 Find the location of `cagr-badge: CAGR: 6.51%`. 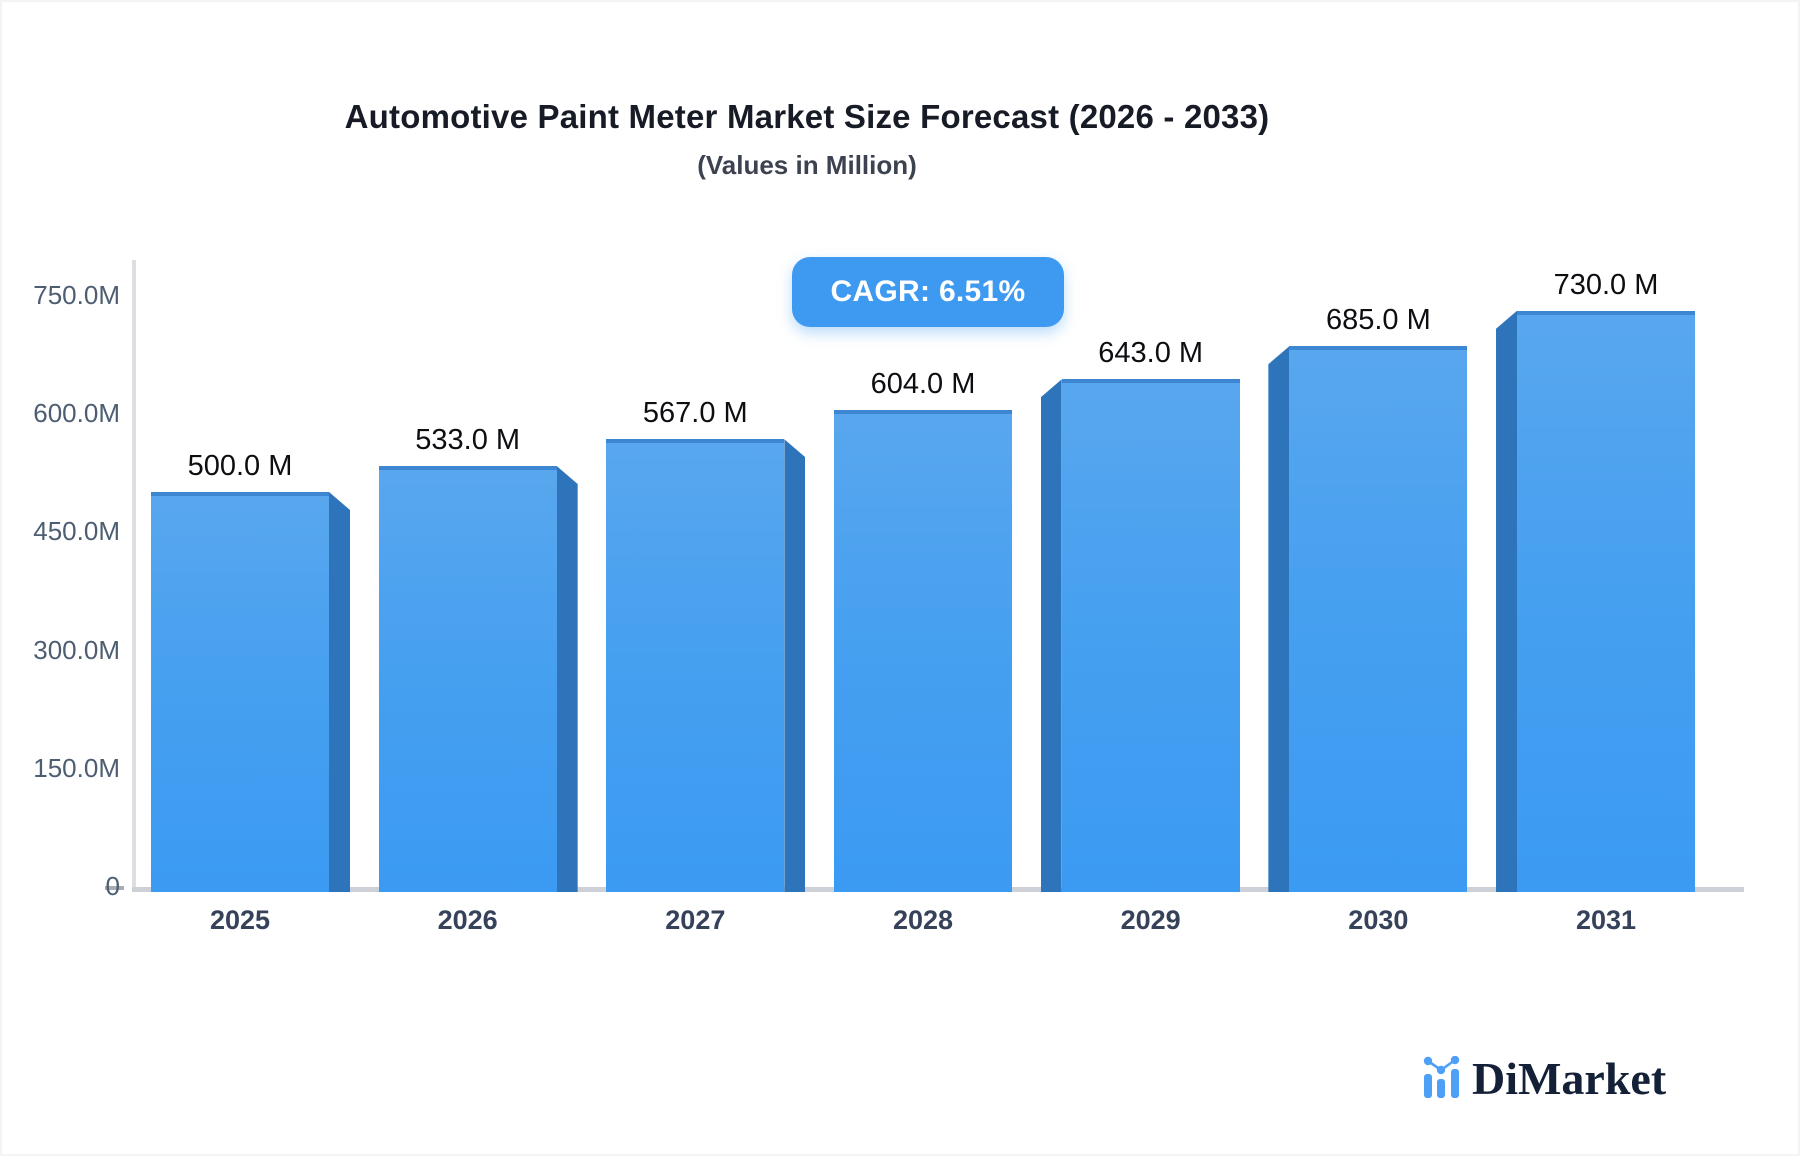

cagr-badge: CAGR: 6.51% is located at coordinates (928, 292).